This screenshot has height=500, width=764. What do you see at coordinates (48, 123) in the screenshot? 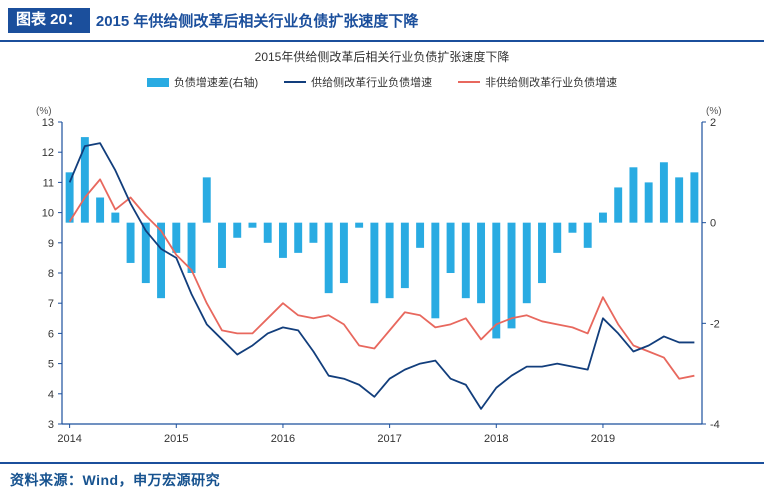
I see `svg-text: 13` at bounding box center [48, 123].